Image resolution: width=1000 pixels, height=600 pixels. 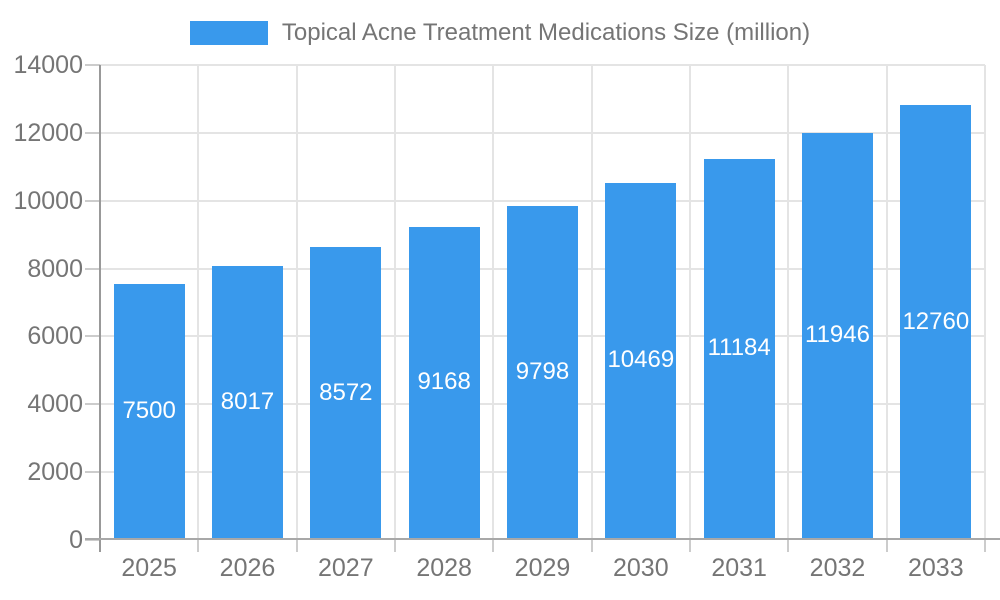 I want to click on bar: 9798, so click(x=542, y=371).